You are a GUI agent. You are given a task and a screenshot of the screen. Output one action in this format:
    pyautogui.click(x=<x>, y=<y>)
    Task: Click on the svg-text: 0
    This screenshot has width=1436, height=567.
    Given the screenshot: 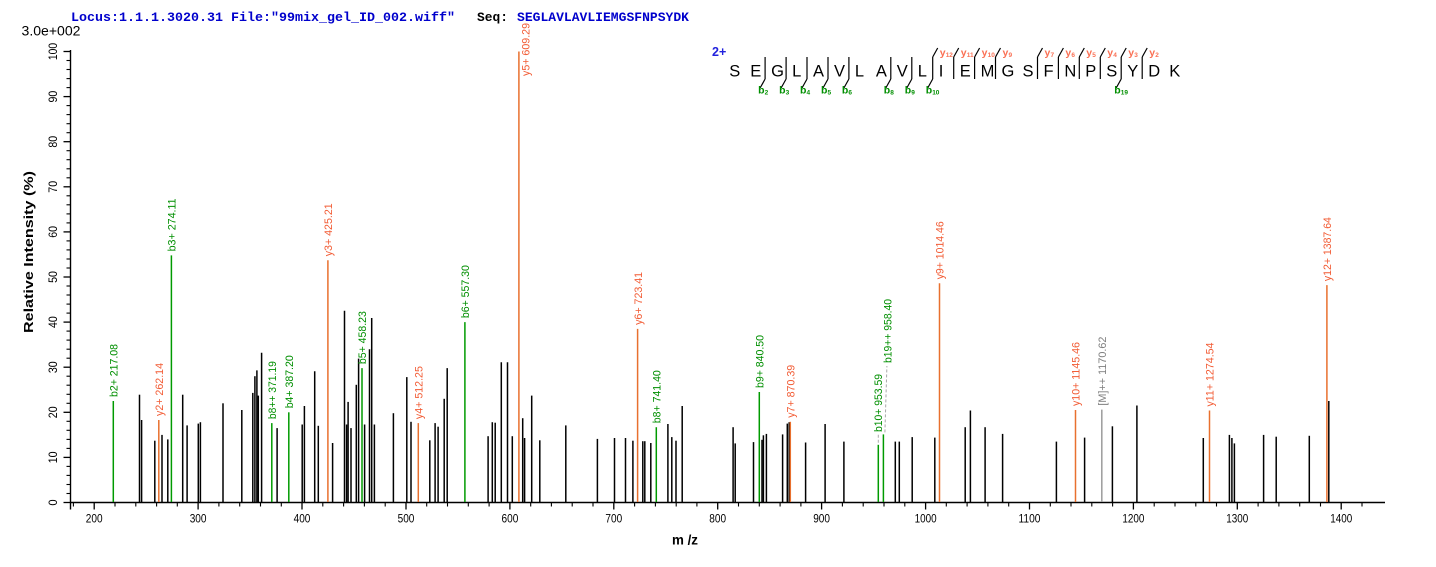 What is the action you would take?
    pyautogui.click(x=53, y=502)
    